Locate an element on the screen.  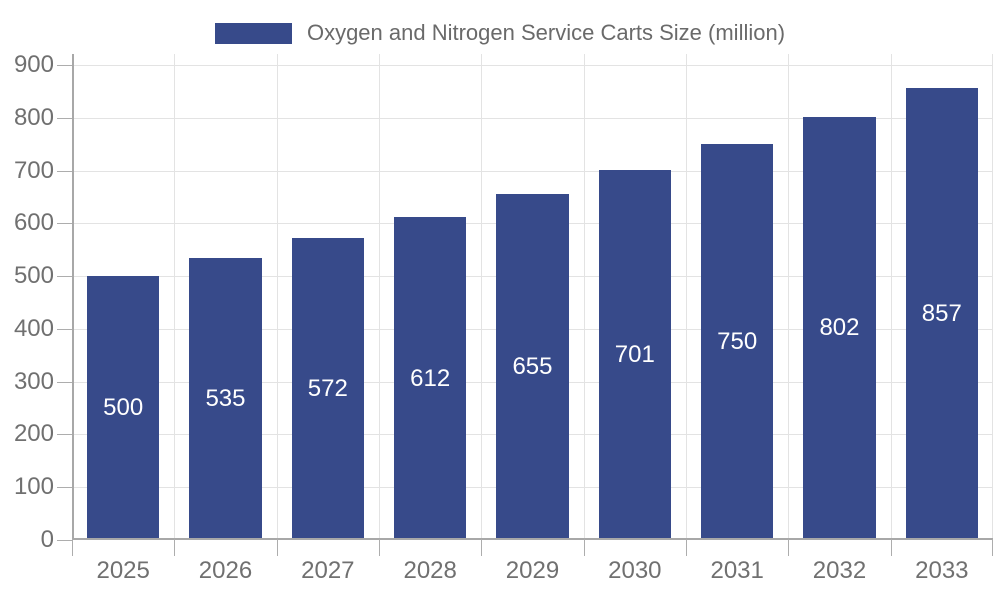
bar-value-label: 655 is located at coordinates (532, 367).